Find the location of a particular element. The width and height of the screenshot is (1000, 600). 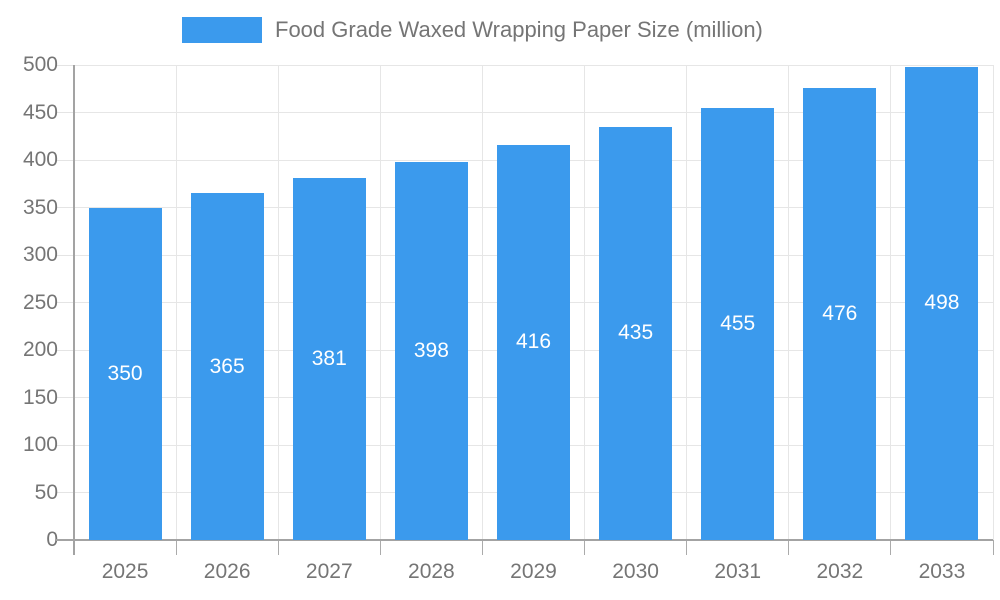

y-axis-tick-label: 50 is located at coordinates (46, 492).